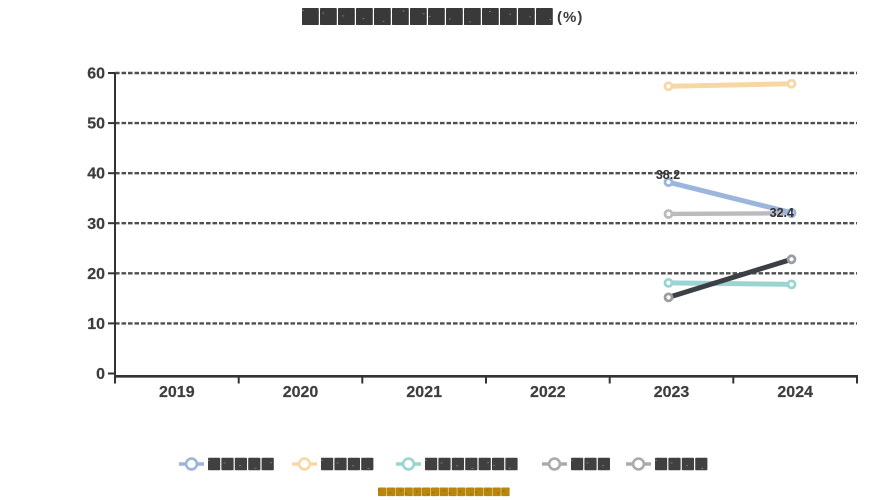  I want to click on svg-text: 38.2, so click(668, 175).